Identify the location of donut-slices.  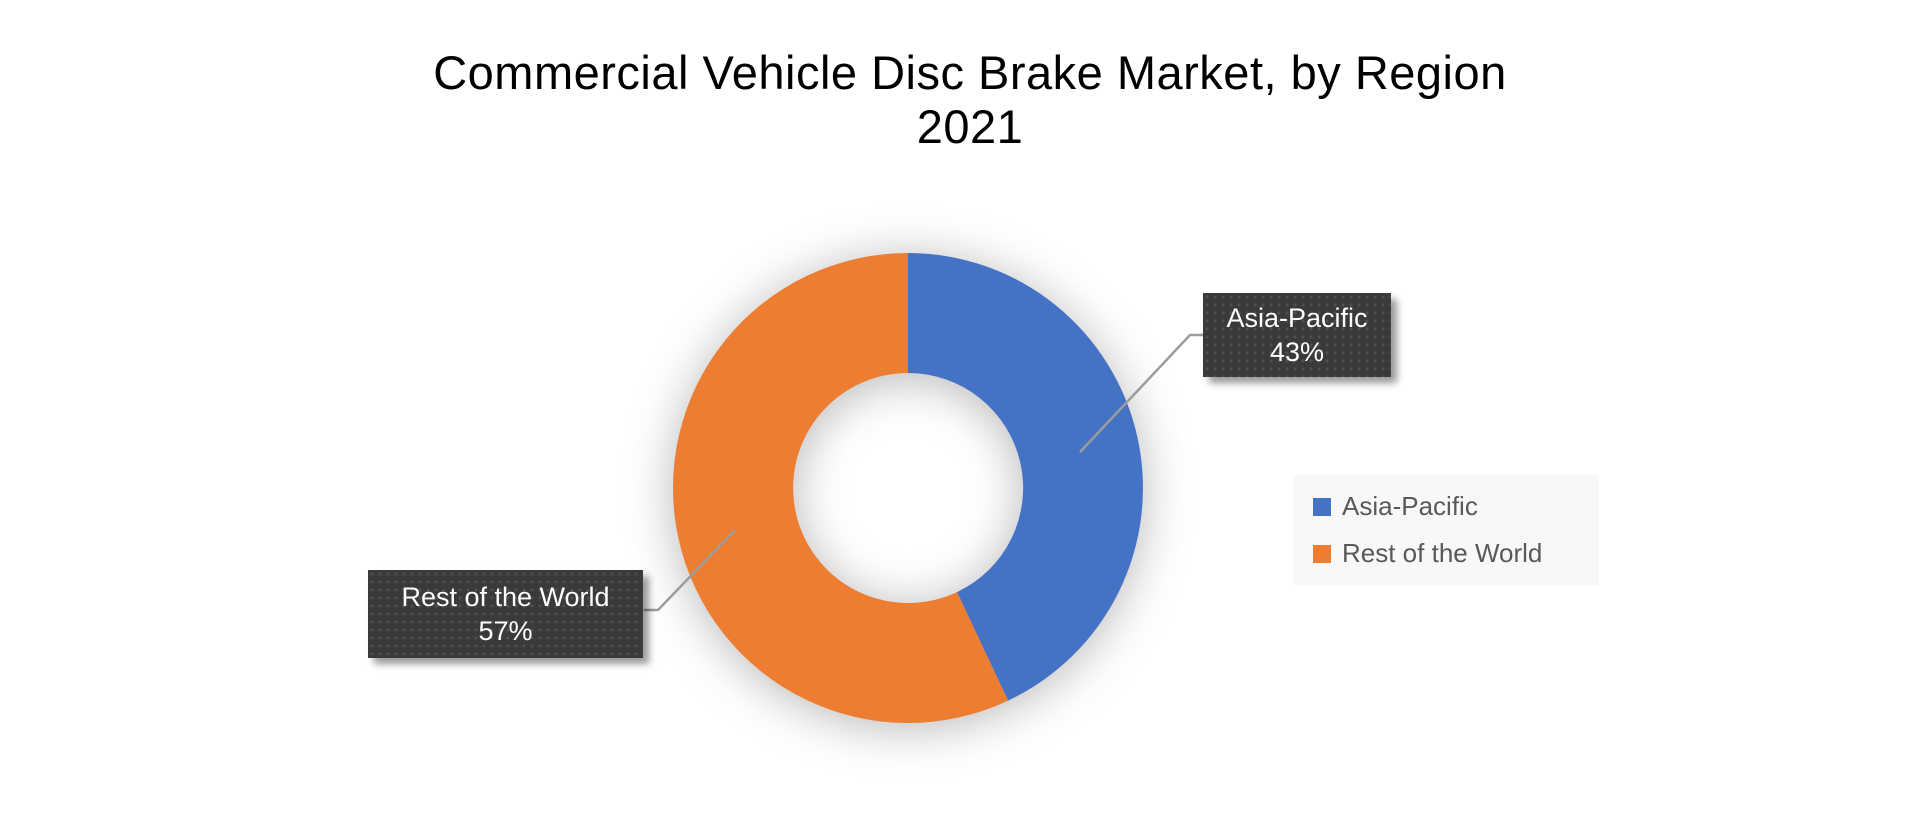
(907, 488).